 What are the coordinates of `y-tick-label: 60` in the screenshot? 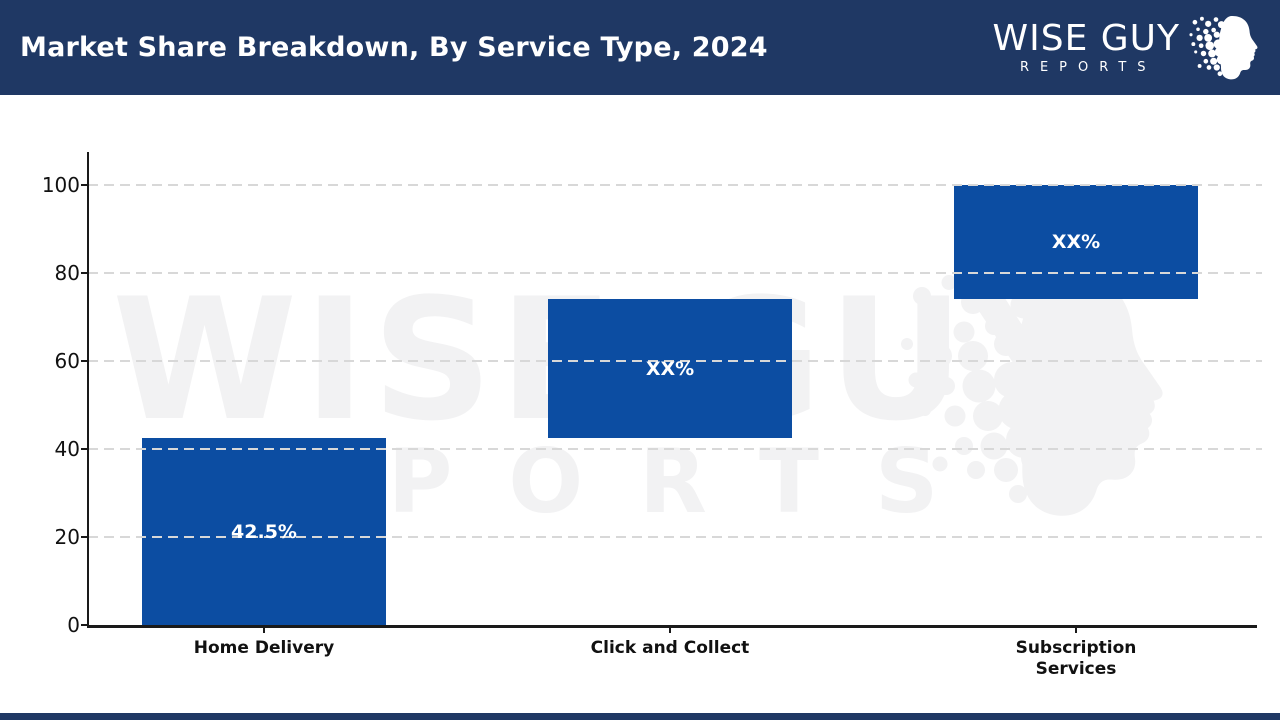 It's located at (67, 361).